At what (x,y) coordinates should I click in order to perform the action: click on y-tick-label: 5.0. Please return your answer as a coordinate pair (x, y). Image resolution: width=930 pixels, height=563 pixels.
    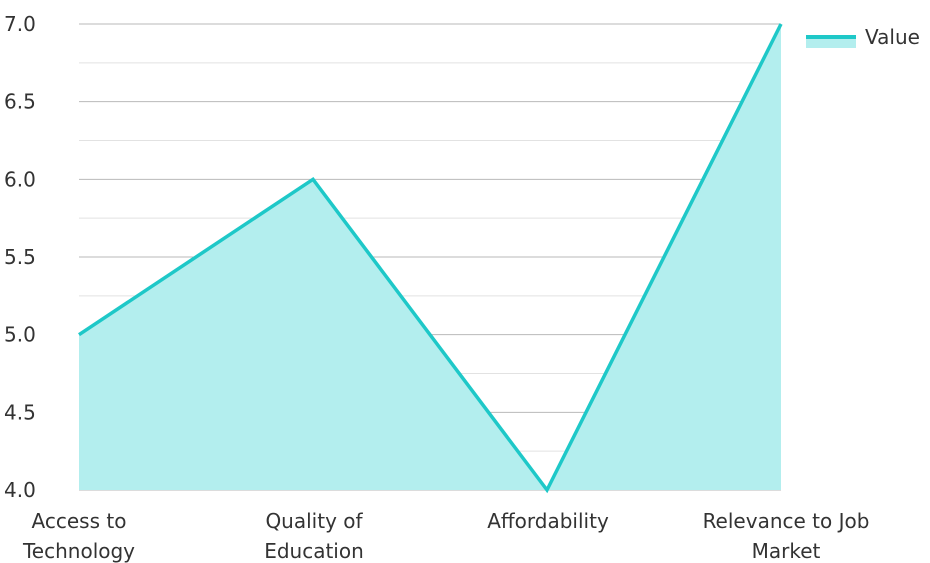
    Looking at the image, I should click on (20, 335).